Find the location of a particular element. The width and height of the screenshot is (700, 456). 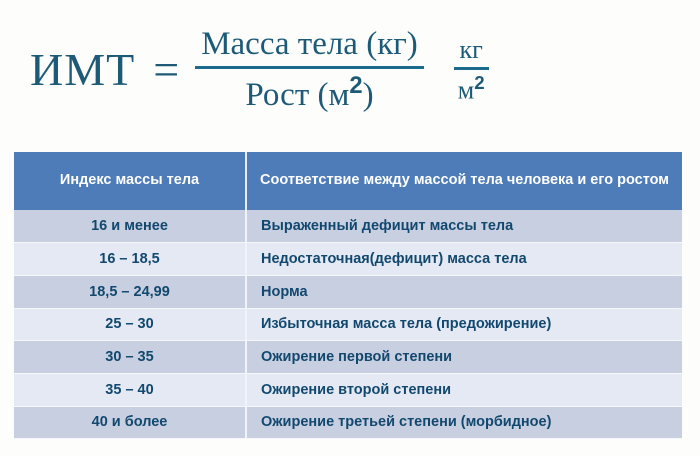

cell-bmi-description: Ожирение второй степени is located at coordinates (464, 390).